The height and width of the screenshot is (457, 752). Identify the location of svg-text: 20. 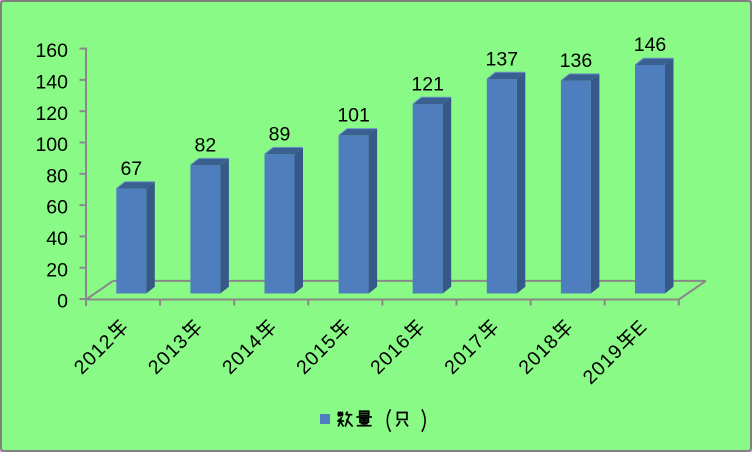
(57, 270).